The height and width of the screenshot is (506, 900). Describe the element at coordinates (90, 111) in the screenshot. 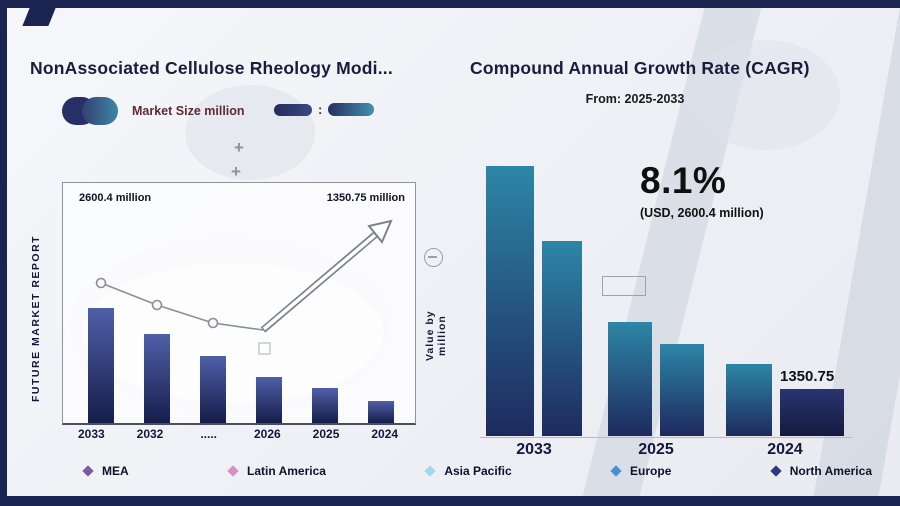

I see `market-size-legend-icon` at that location.